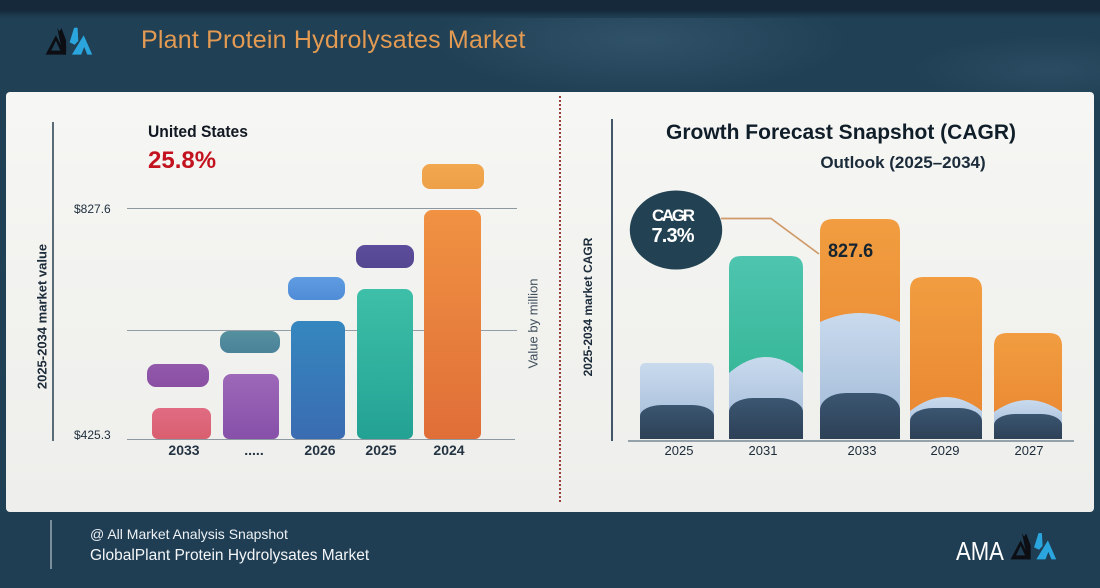 This screenshot has width=1100, height=588. I want to click on svg-text: CAGR, so click(673, 215).